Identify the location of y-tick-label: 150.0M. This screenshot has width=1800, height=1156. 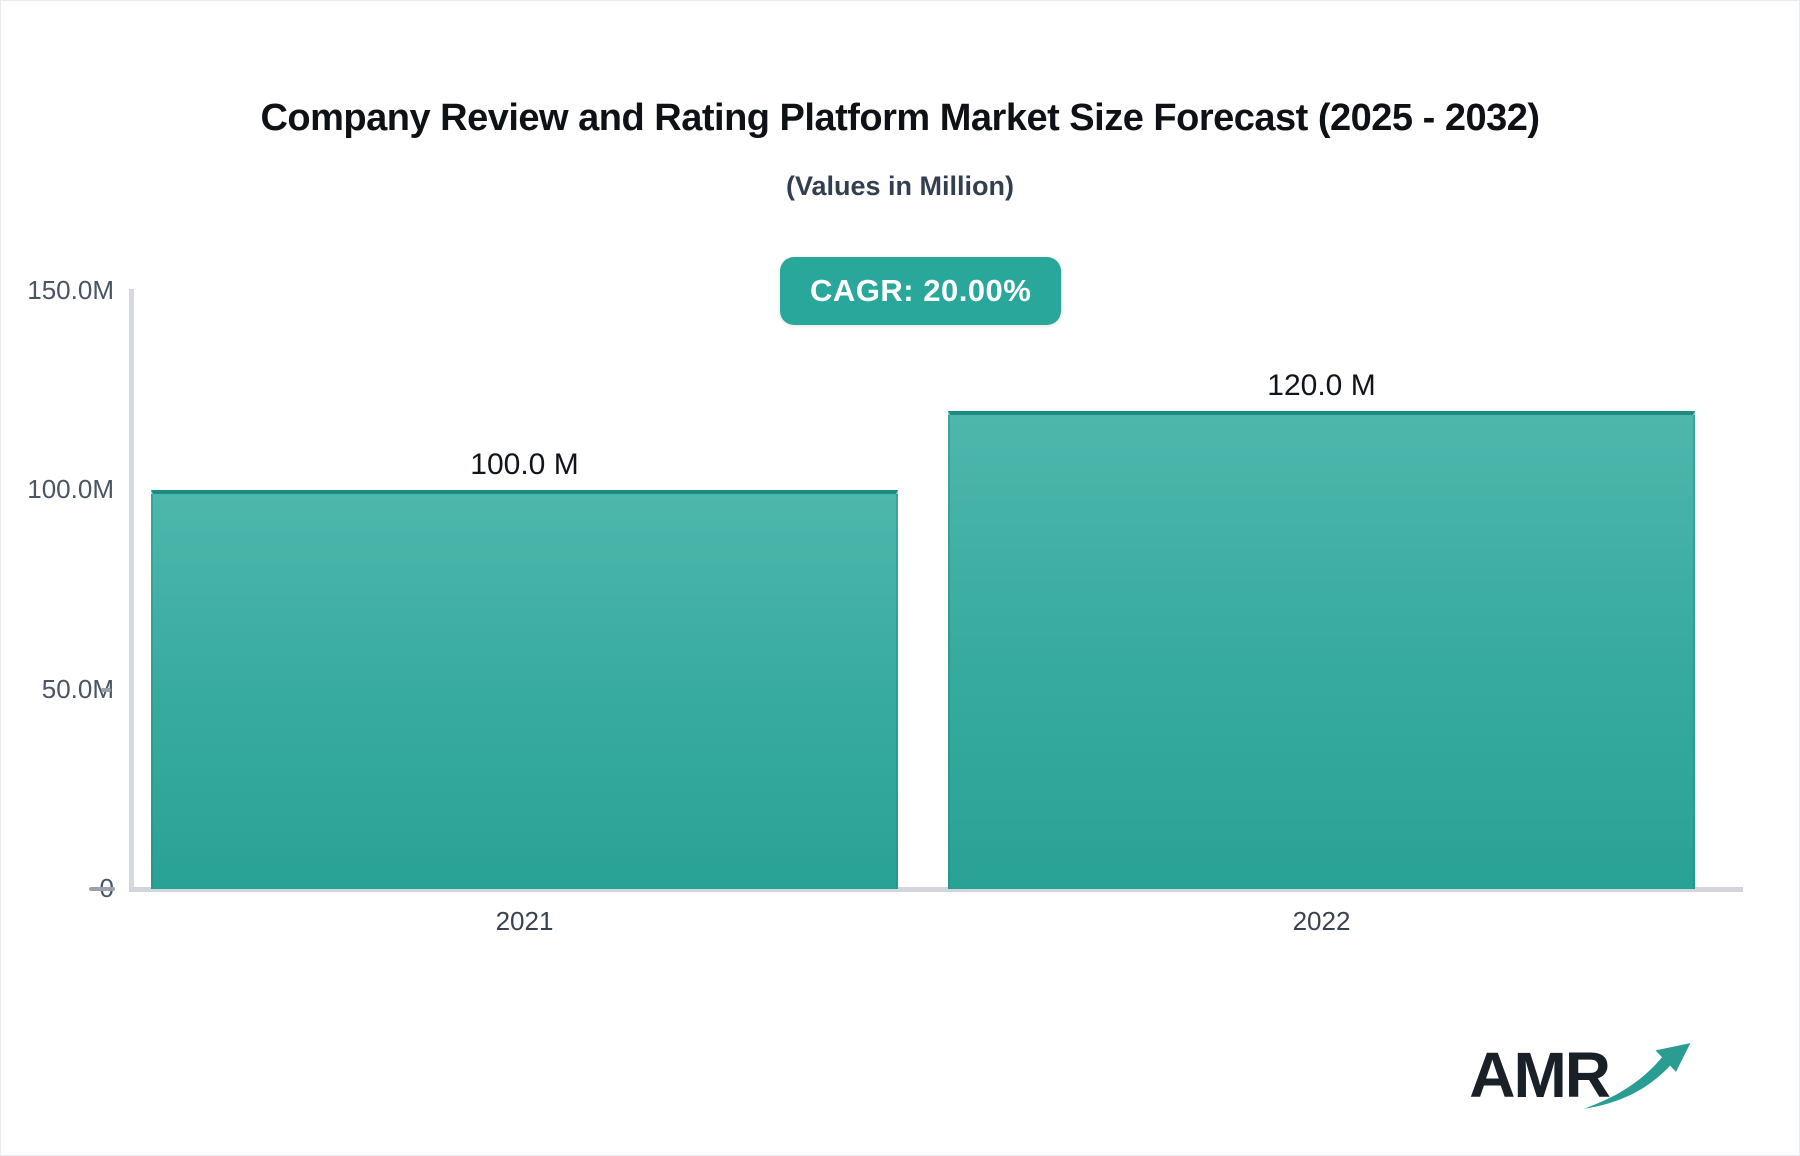
(70, 290).